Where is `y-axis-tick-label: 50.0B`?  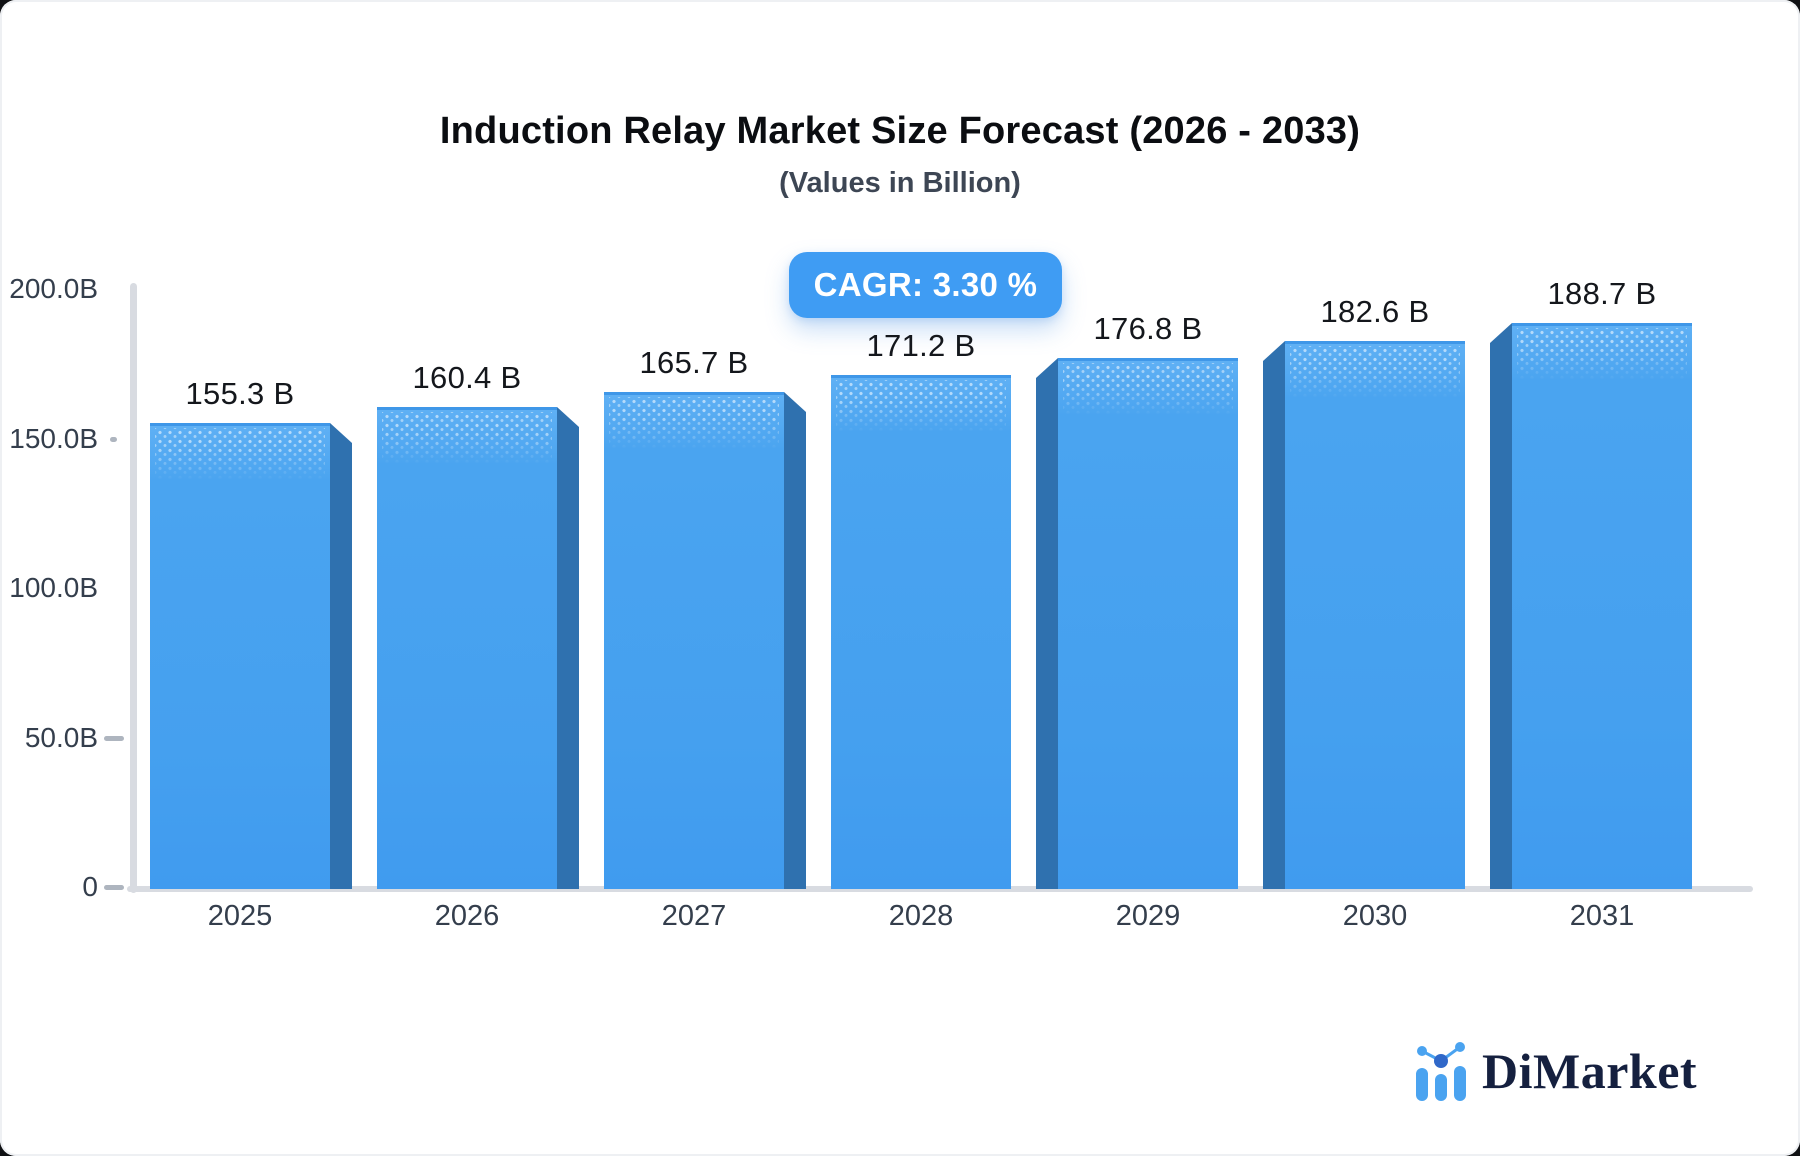 y-axis-tick-label: 50.0B is located at coordinates (61, 737).